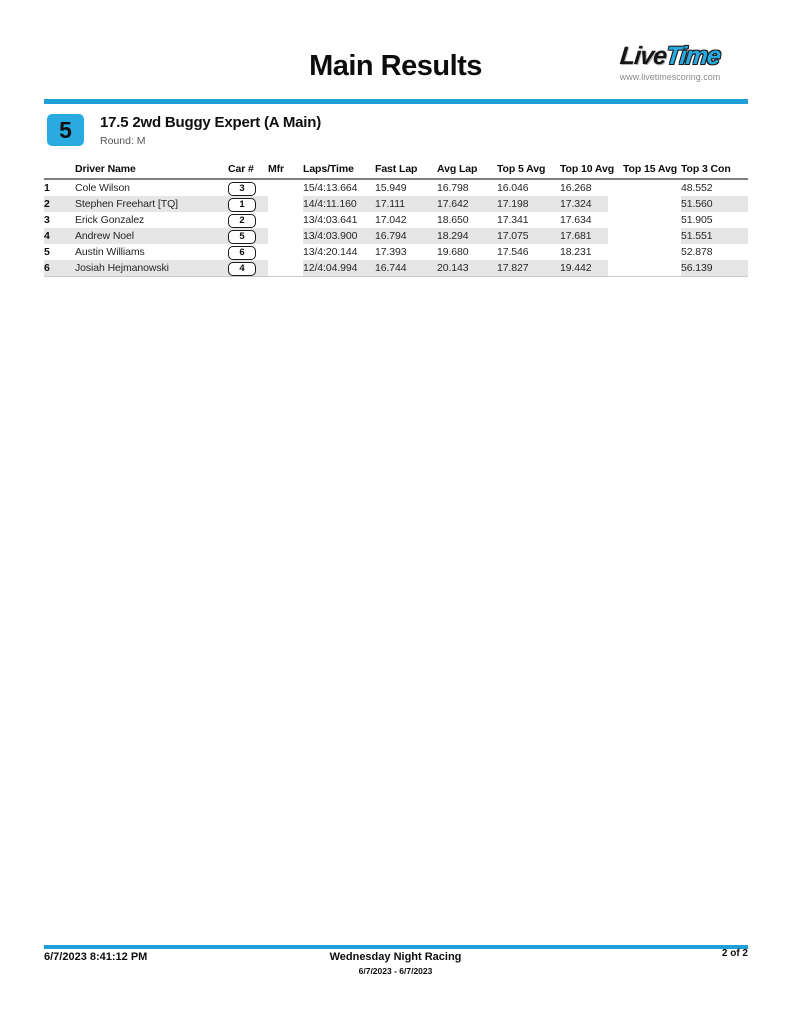 The width and height of the screenshot is (791, 1024). I want to click on header-divider-bar, so click(396, 101).